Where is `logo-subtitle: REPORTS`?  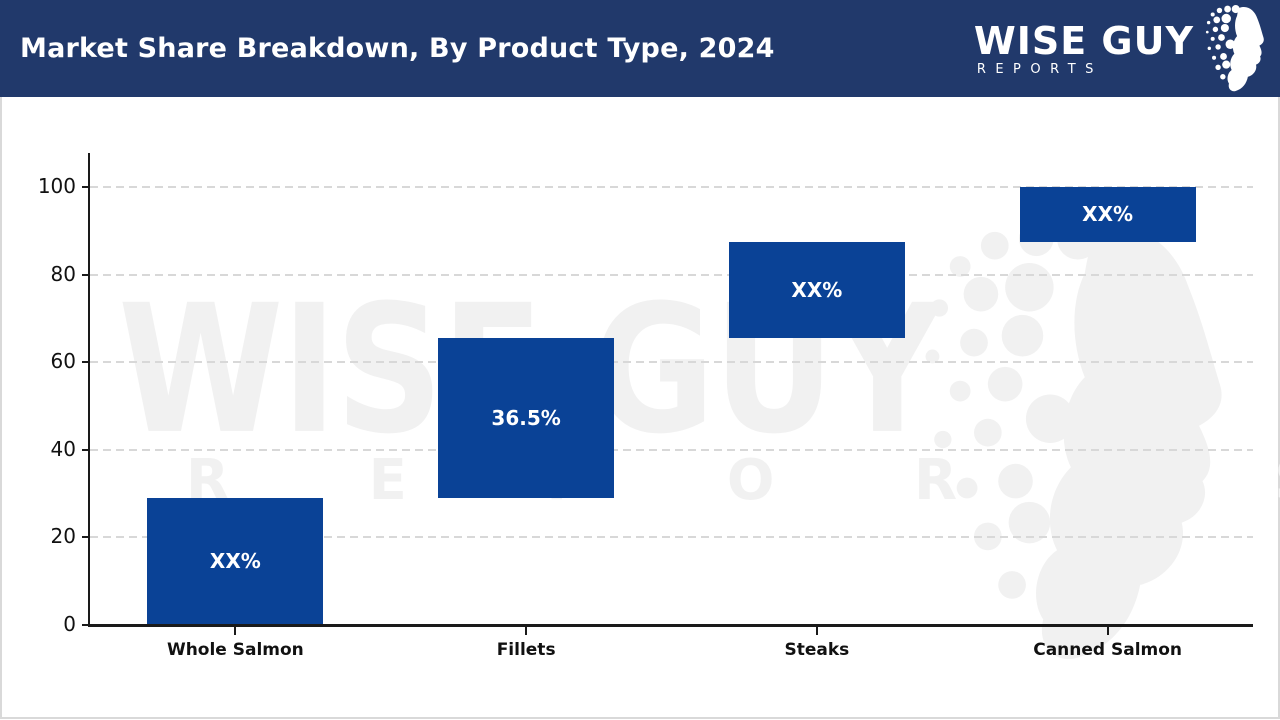 logo-subtitle: REPORTS is located at coordinates (1039, 69).